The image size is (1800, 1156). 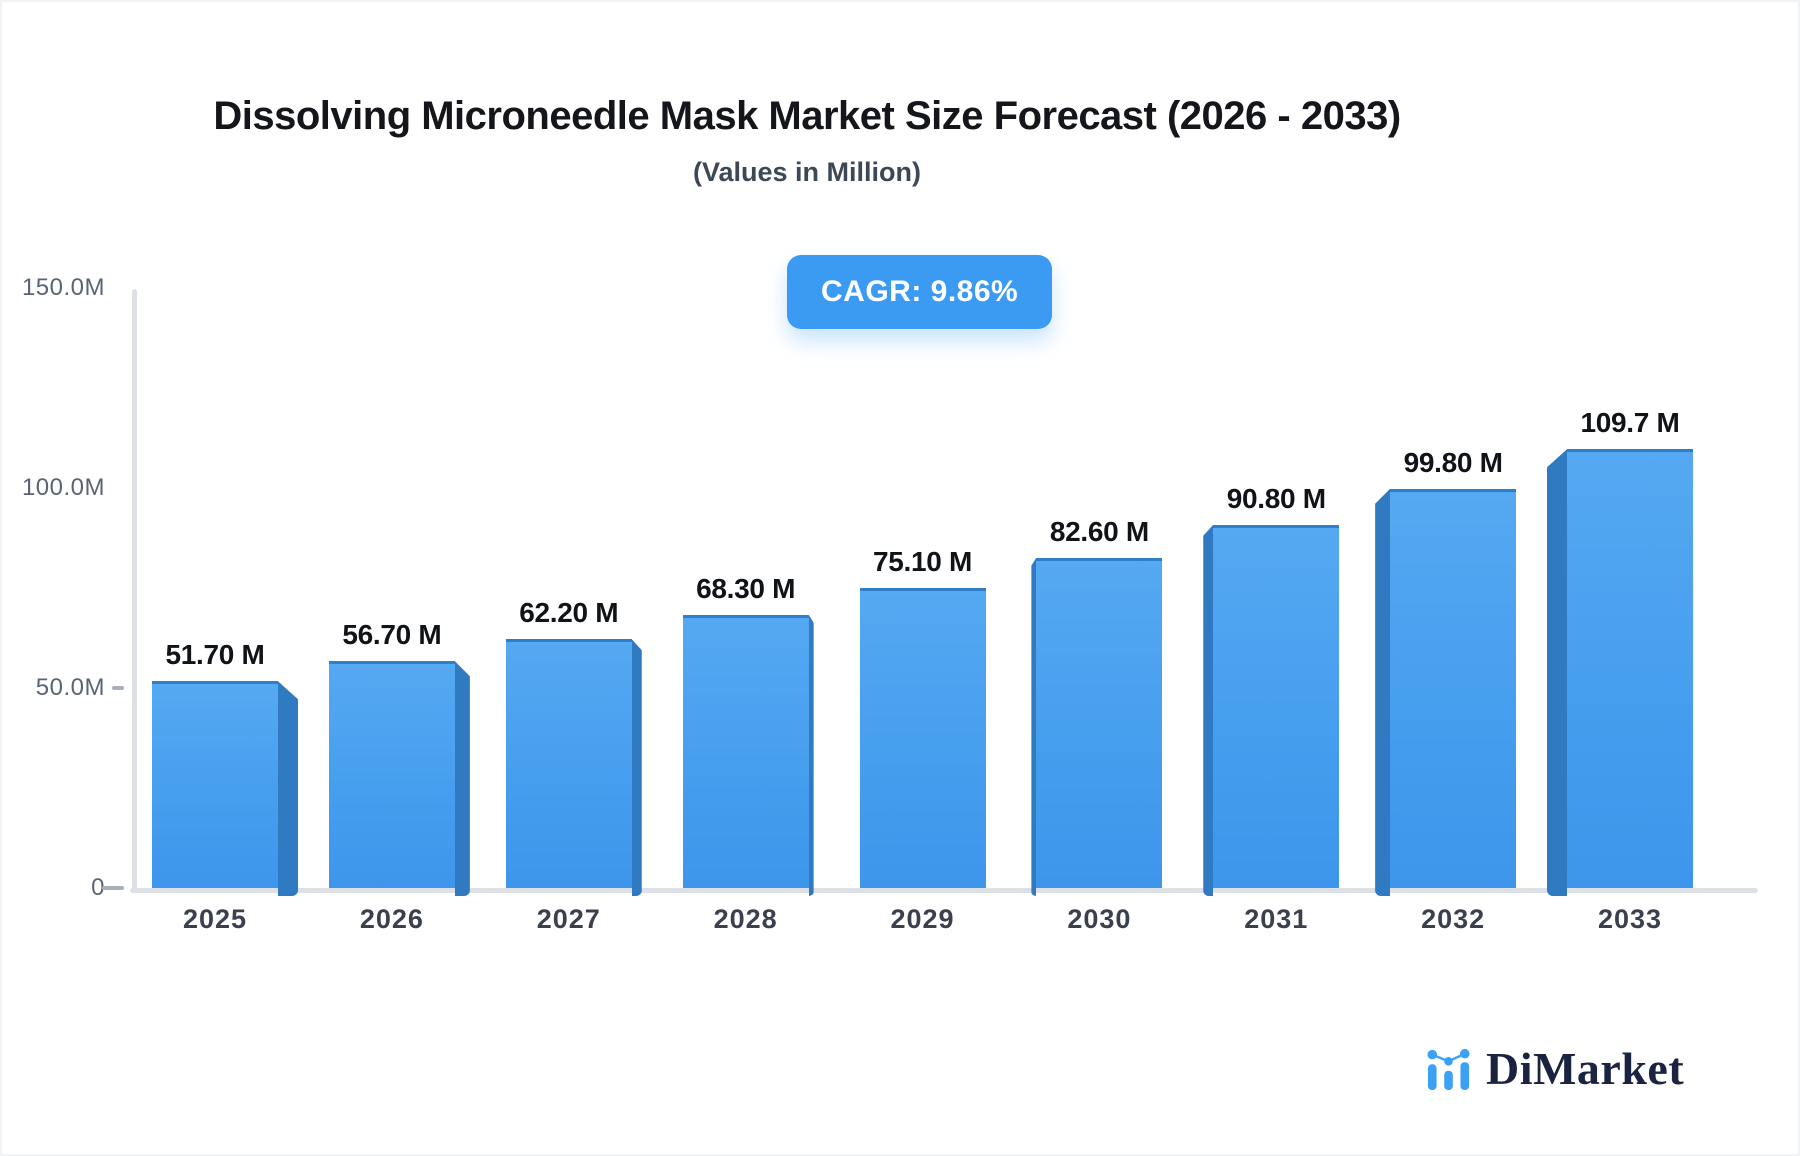 What do you see at coordinates (569, 613) in the screenshot?
I see `bar-value-label: 62.20 M` at bounding box center [569, 613].